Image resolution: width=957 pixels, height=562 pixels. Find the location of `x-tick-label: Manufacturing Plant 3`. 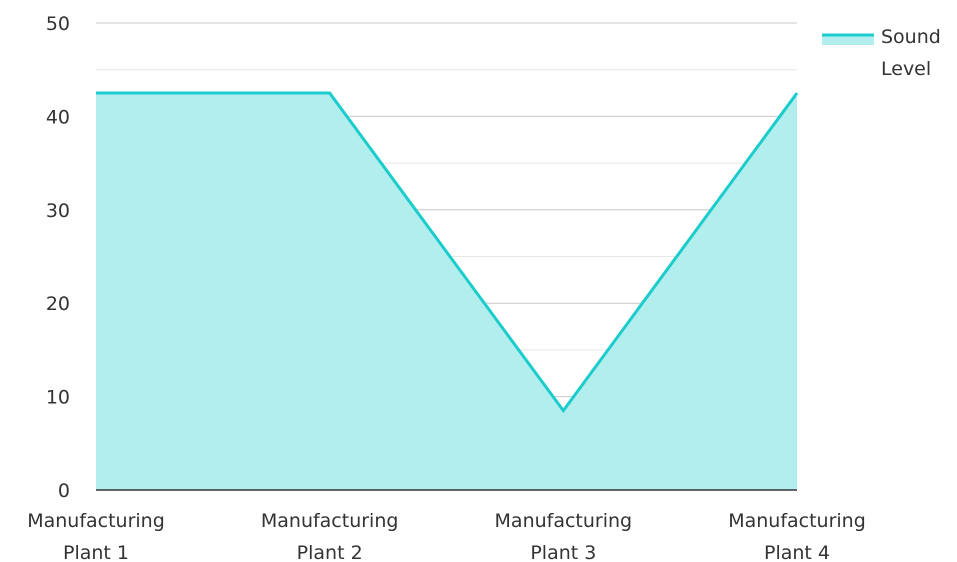

x-tick-label: Manufacturing Plant 3 is located at coordinates (564, 536).